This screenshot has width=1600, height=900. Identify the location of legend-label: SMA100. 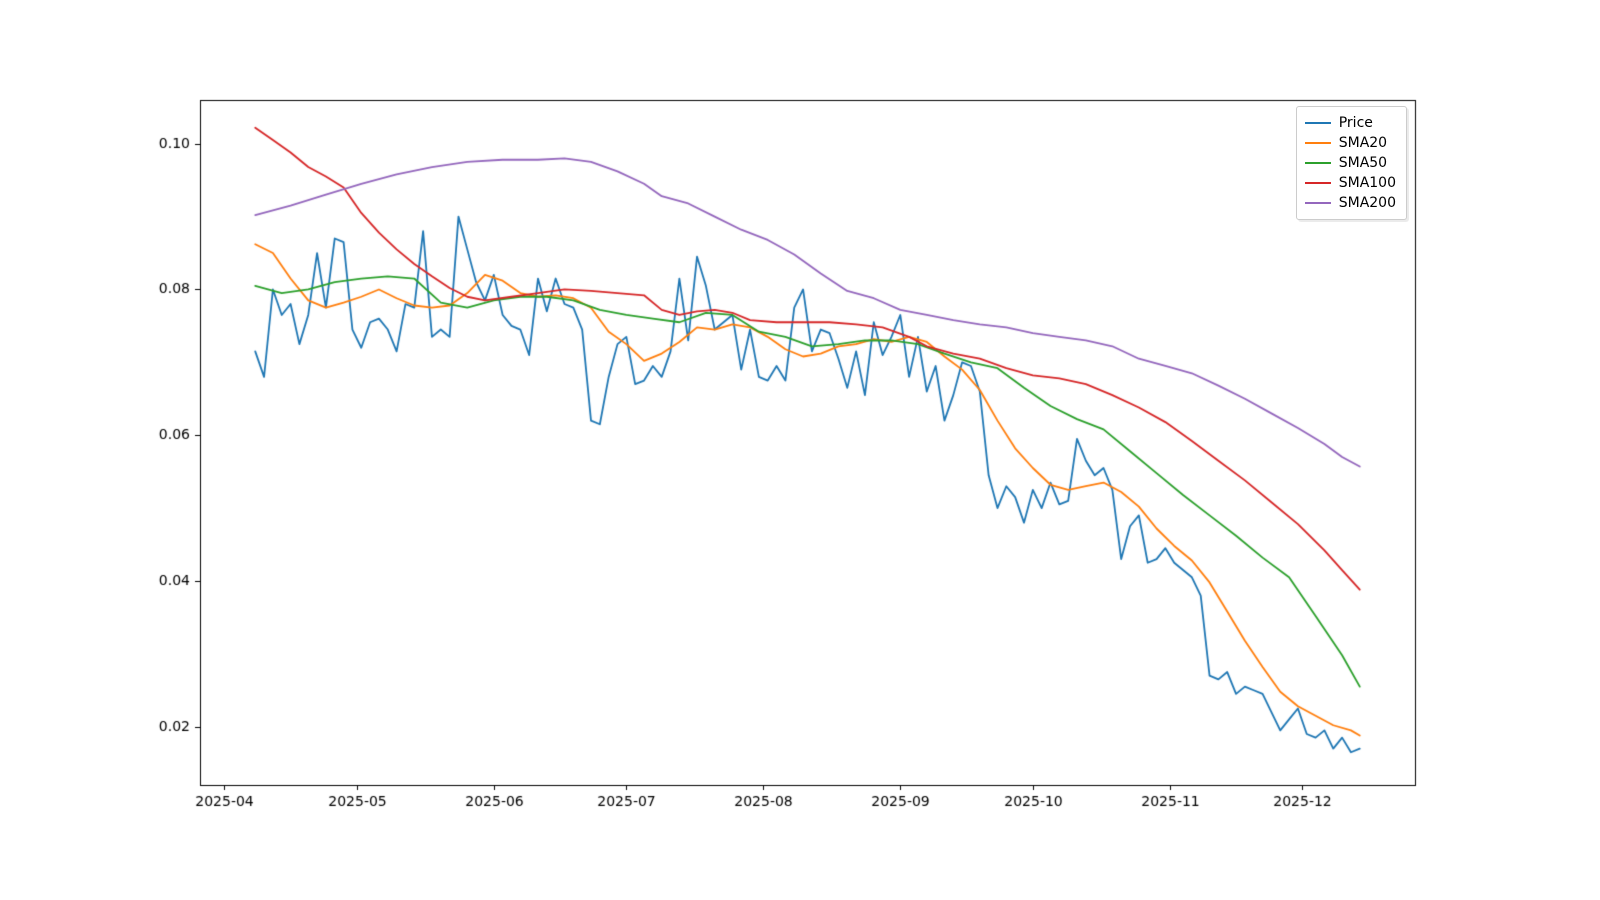
(1367, 183).